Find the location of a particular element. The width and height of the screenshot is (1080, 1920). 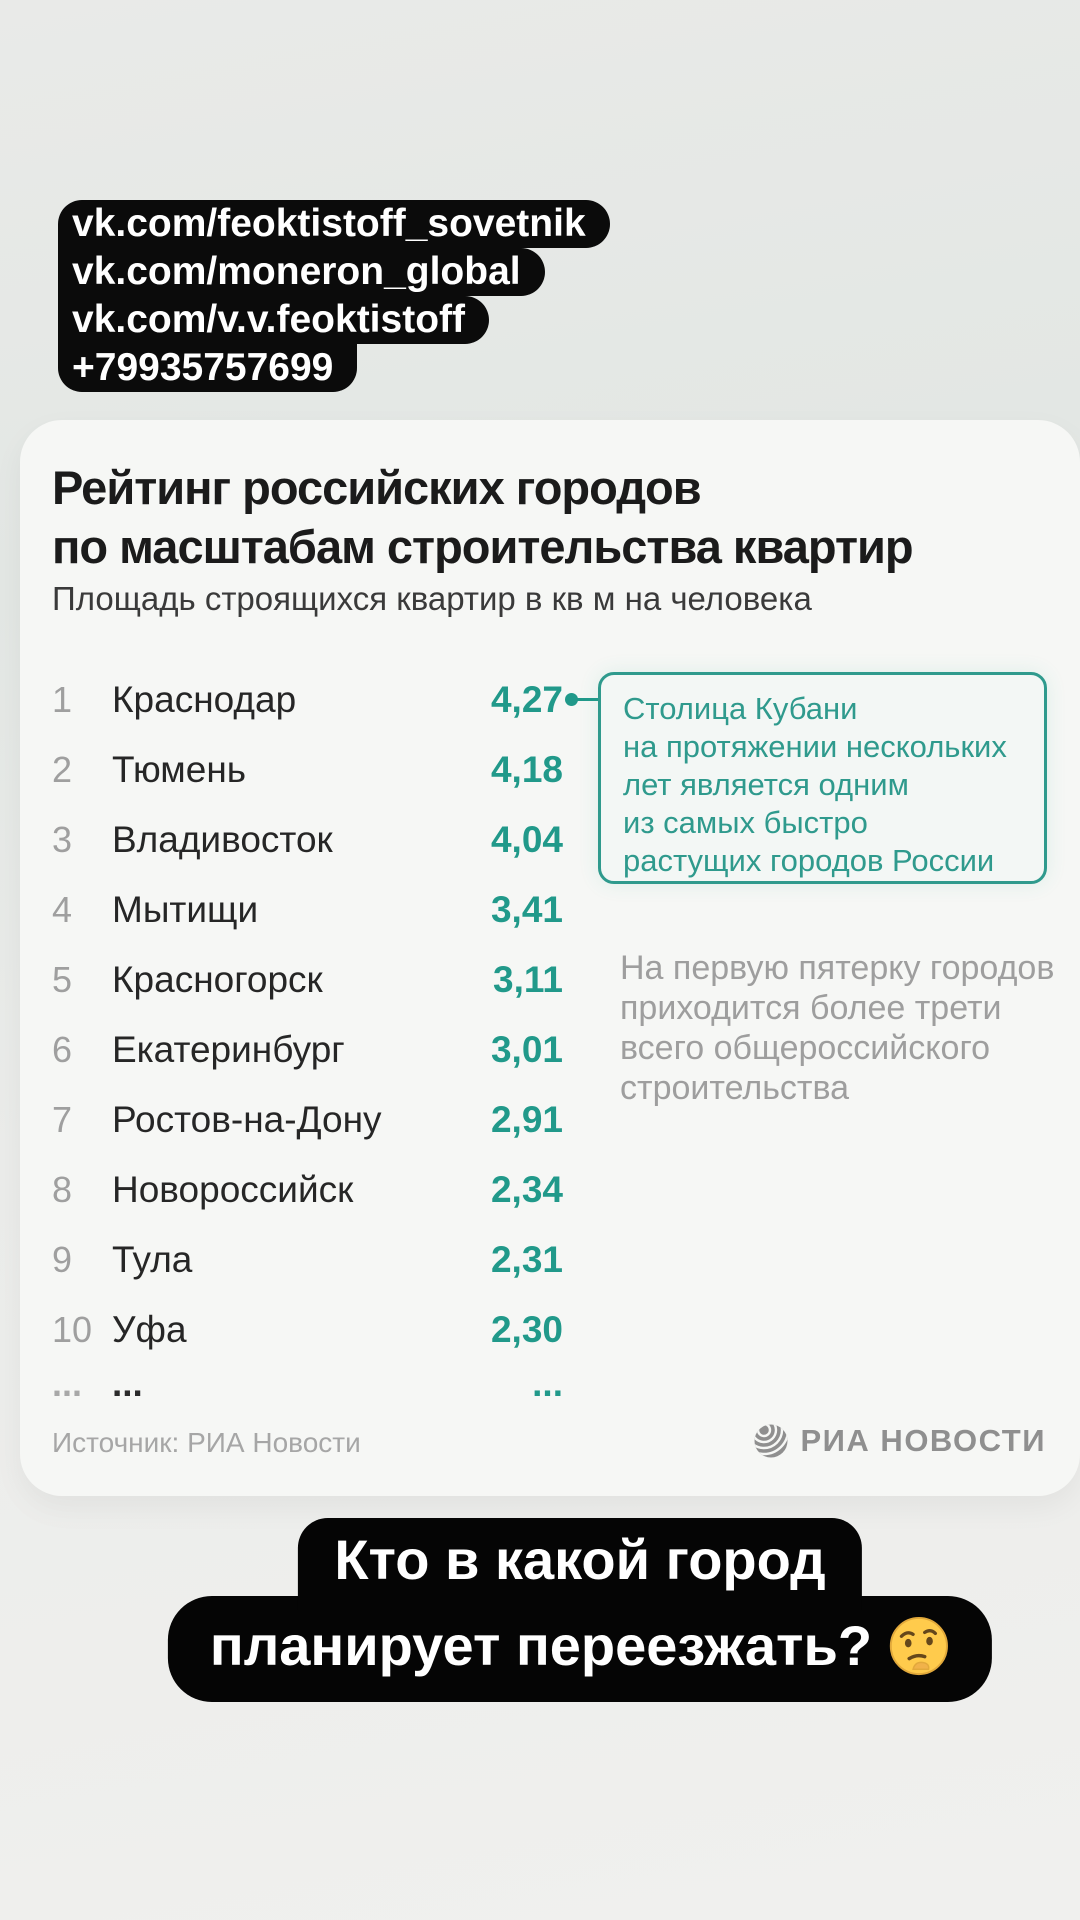

rank-number: 3 is located at coordinates (62, 839).